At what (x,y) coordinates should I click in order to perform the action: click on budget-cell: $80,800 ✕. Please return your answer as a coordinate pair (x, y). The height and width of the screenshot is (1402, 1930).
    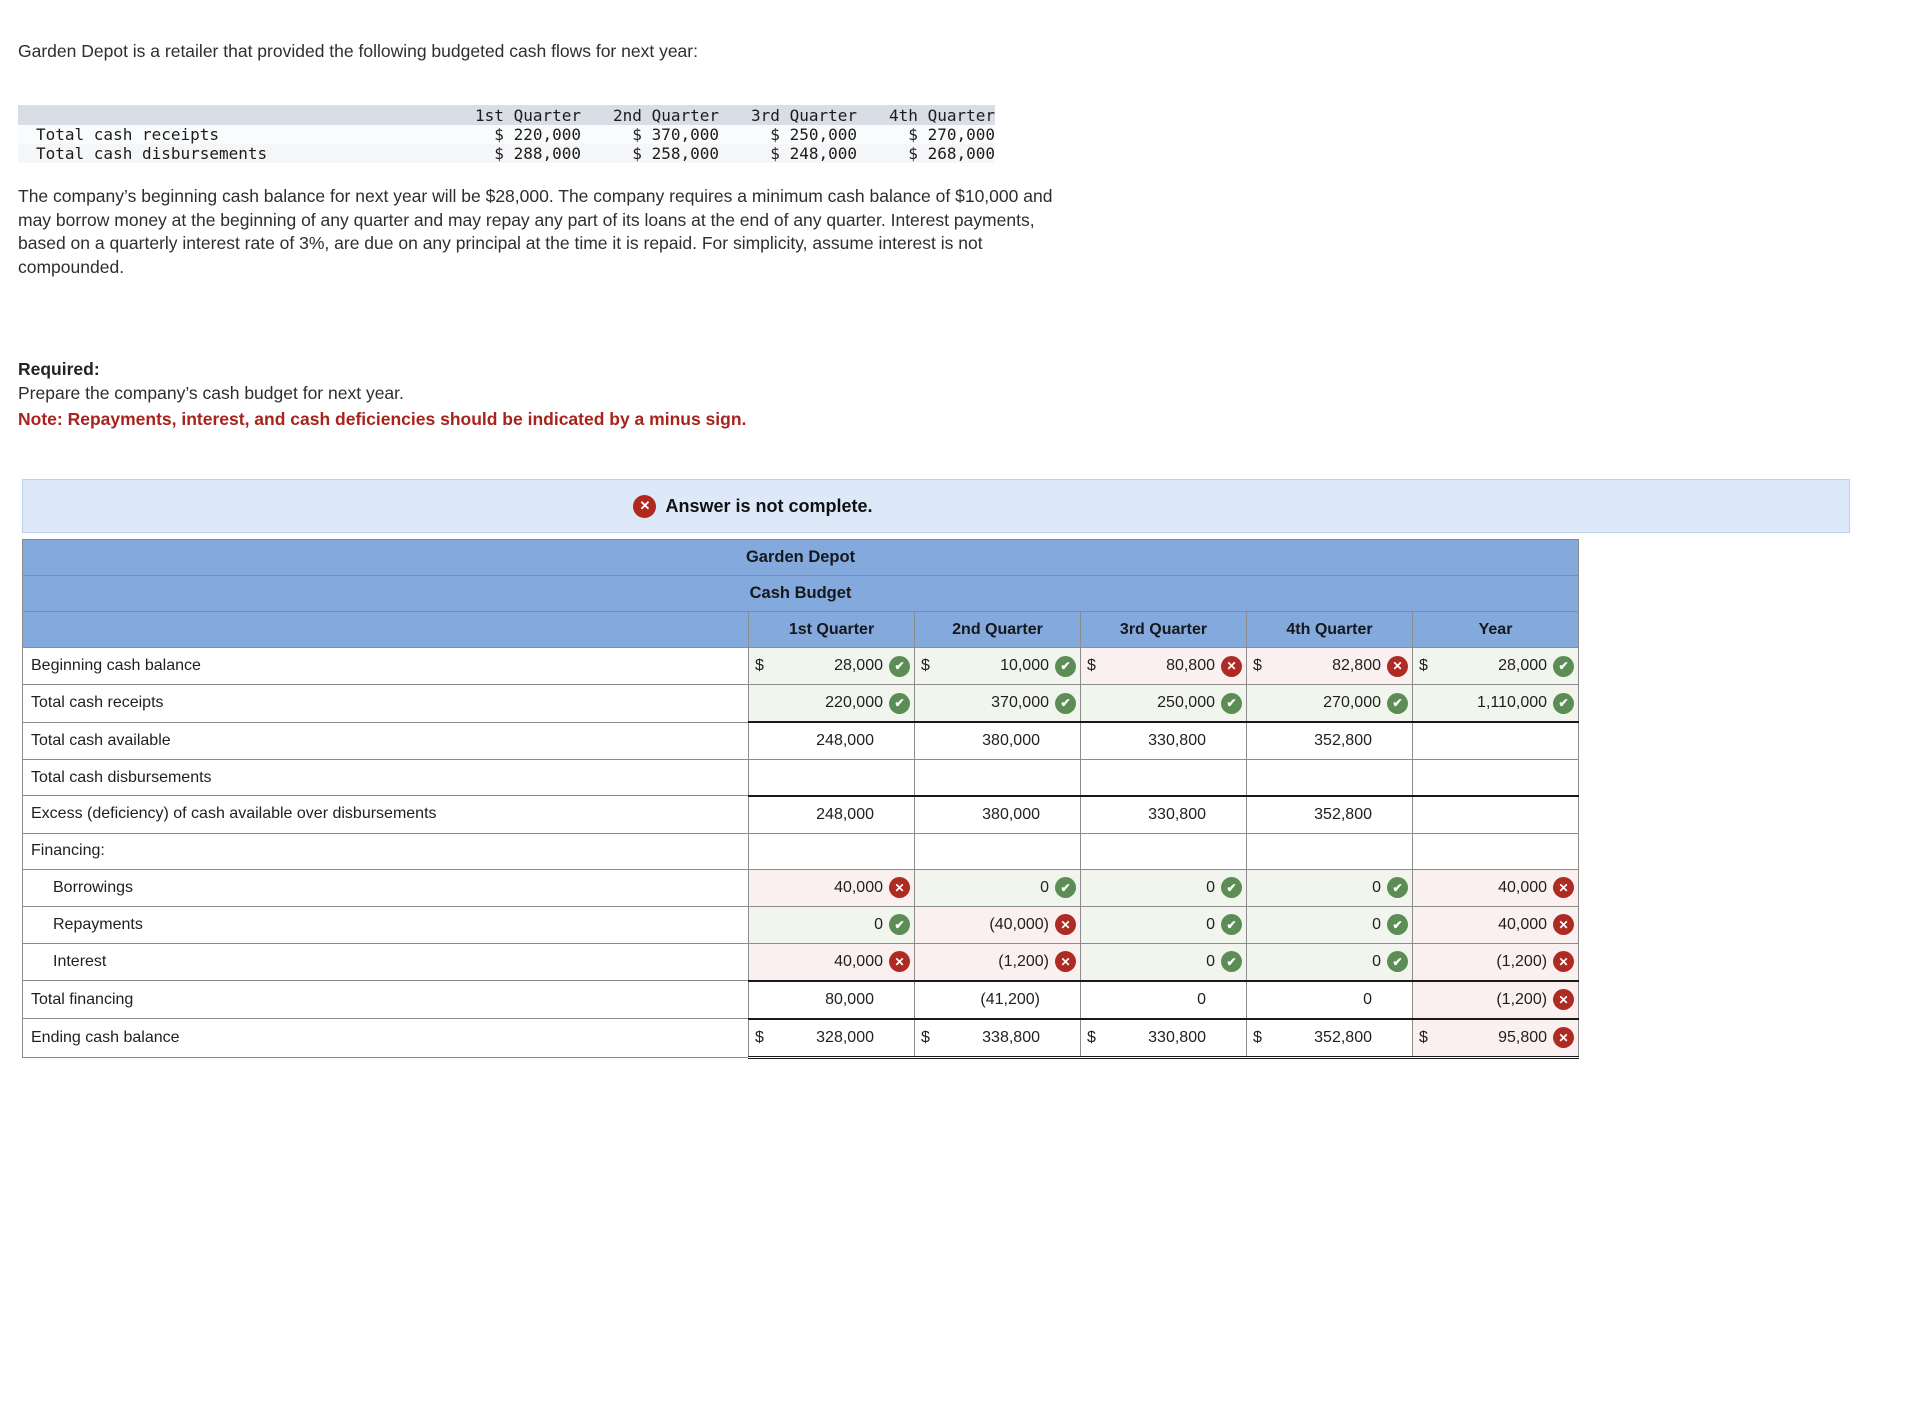
    Looking at the image, I should click on (1163, 666).